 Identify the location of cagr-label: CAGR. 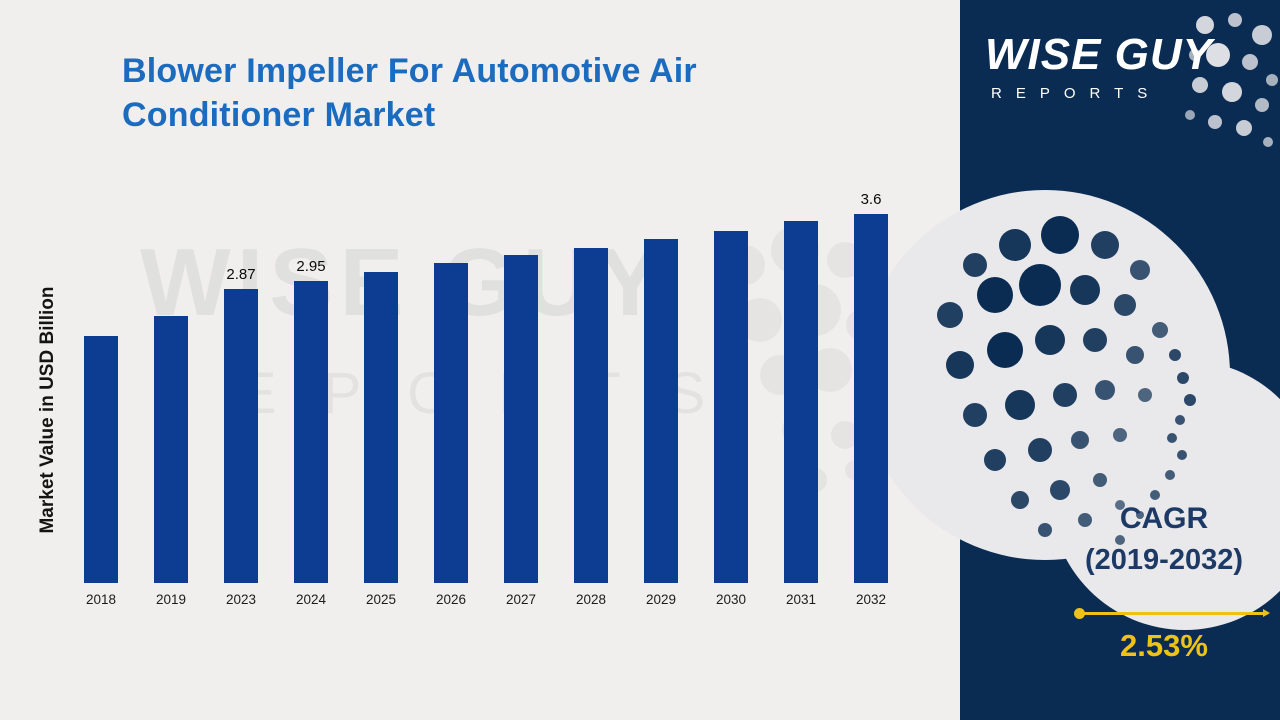
(1164, 518).